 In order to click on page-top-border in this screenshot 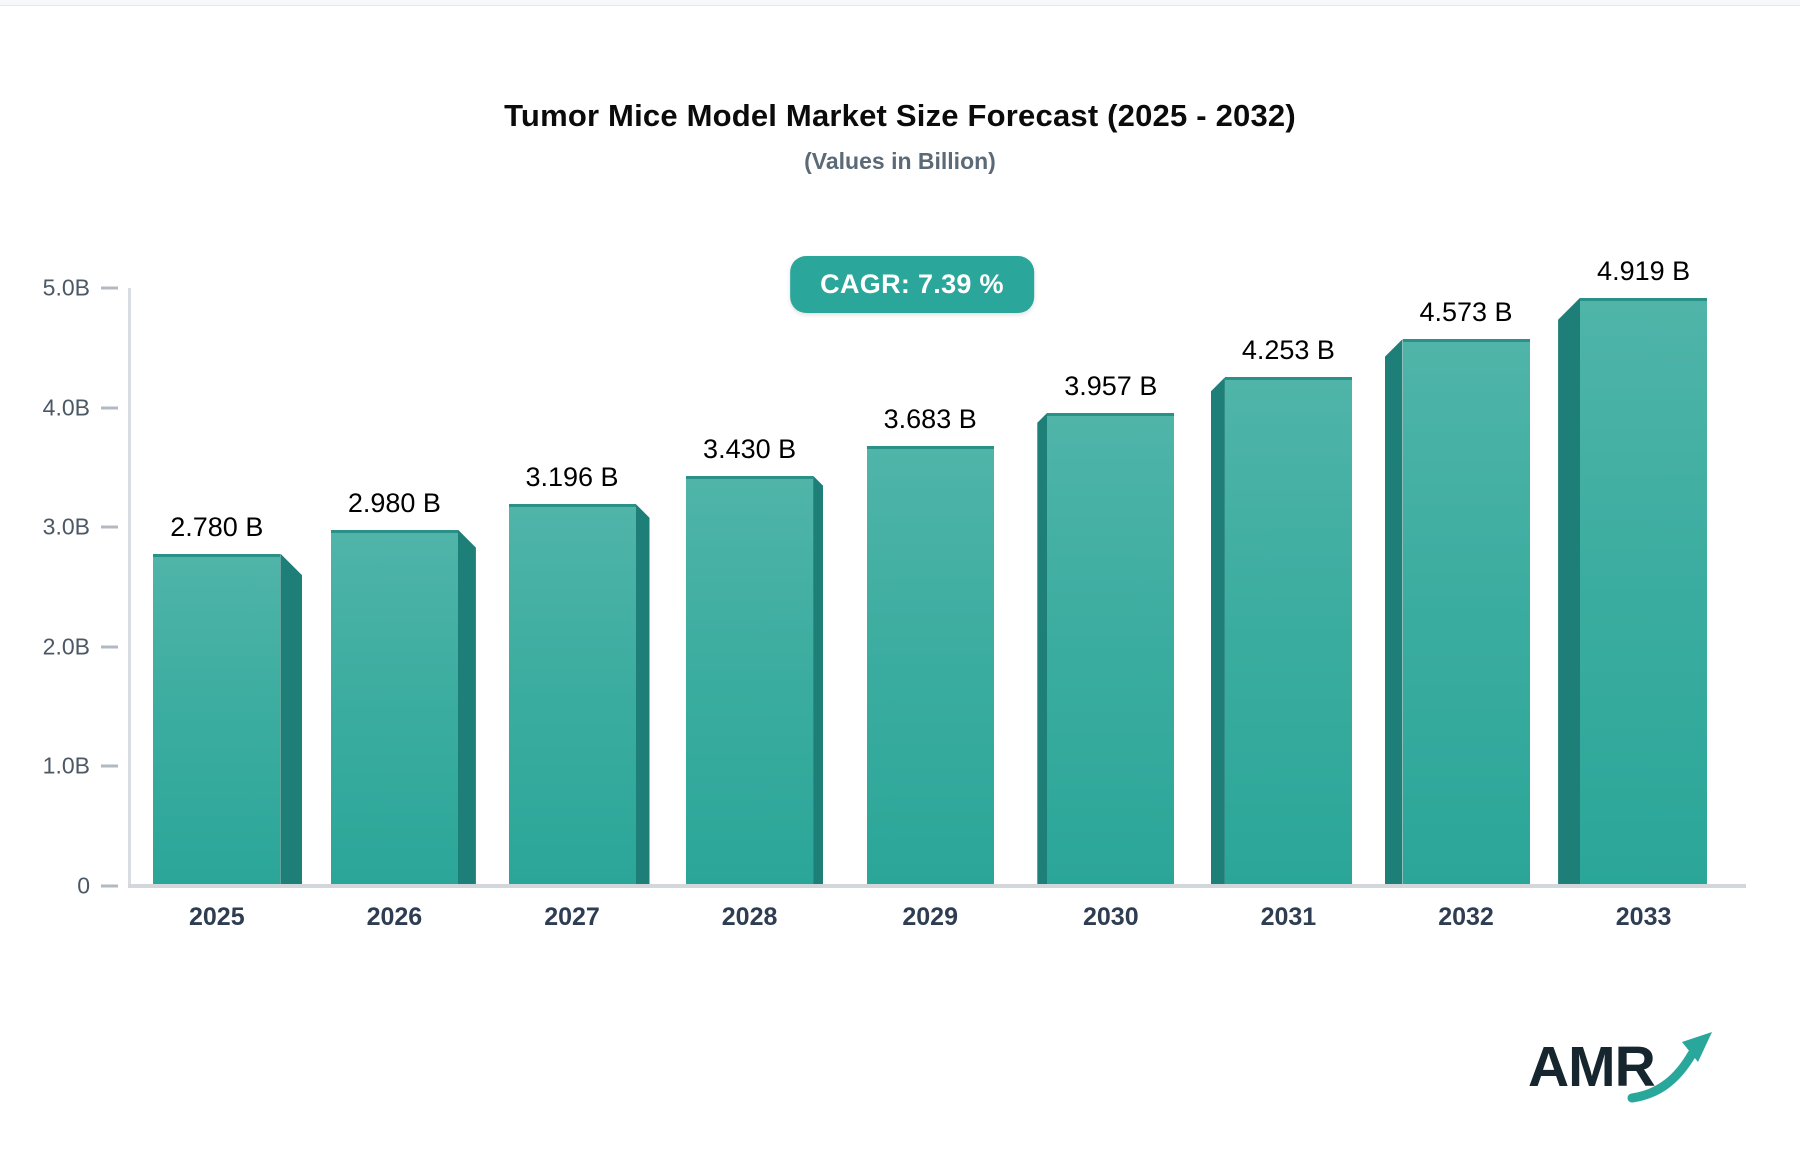, I will do `click(900, 3)`.